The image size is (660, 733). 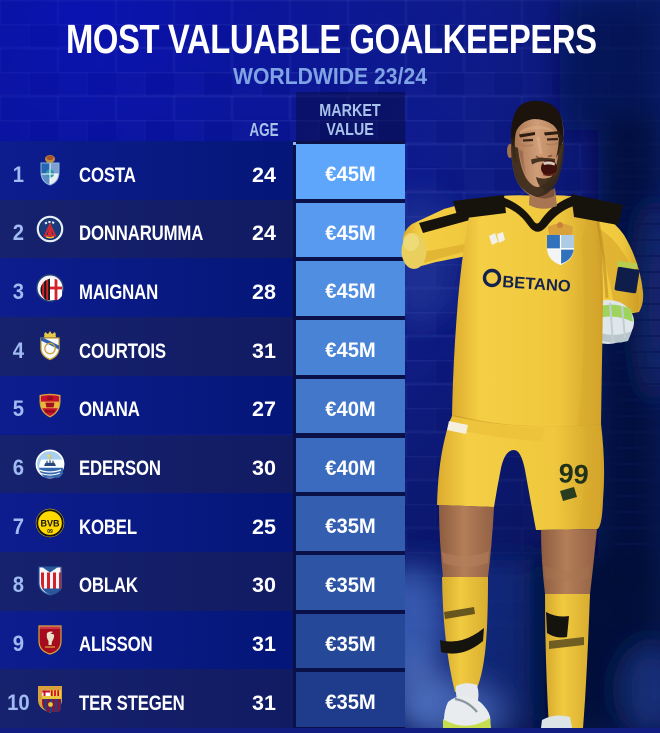 What do you see at coordinates (537, 284) in the screenshot?
I see `svg-text: BETANO` at bounding box center [537, 284].